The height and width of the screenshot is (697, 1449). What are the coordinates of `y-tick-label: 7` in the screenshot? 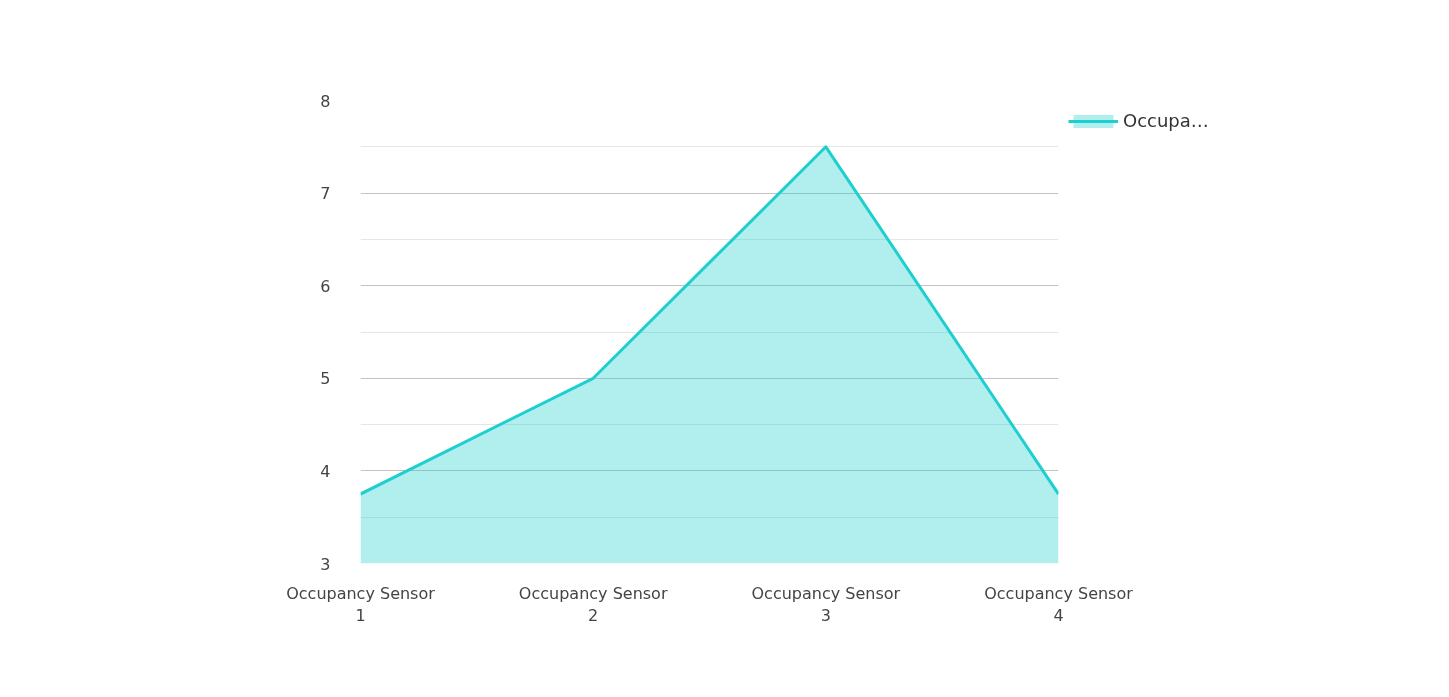 It's located at (325, 194).